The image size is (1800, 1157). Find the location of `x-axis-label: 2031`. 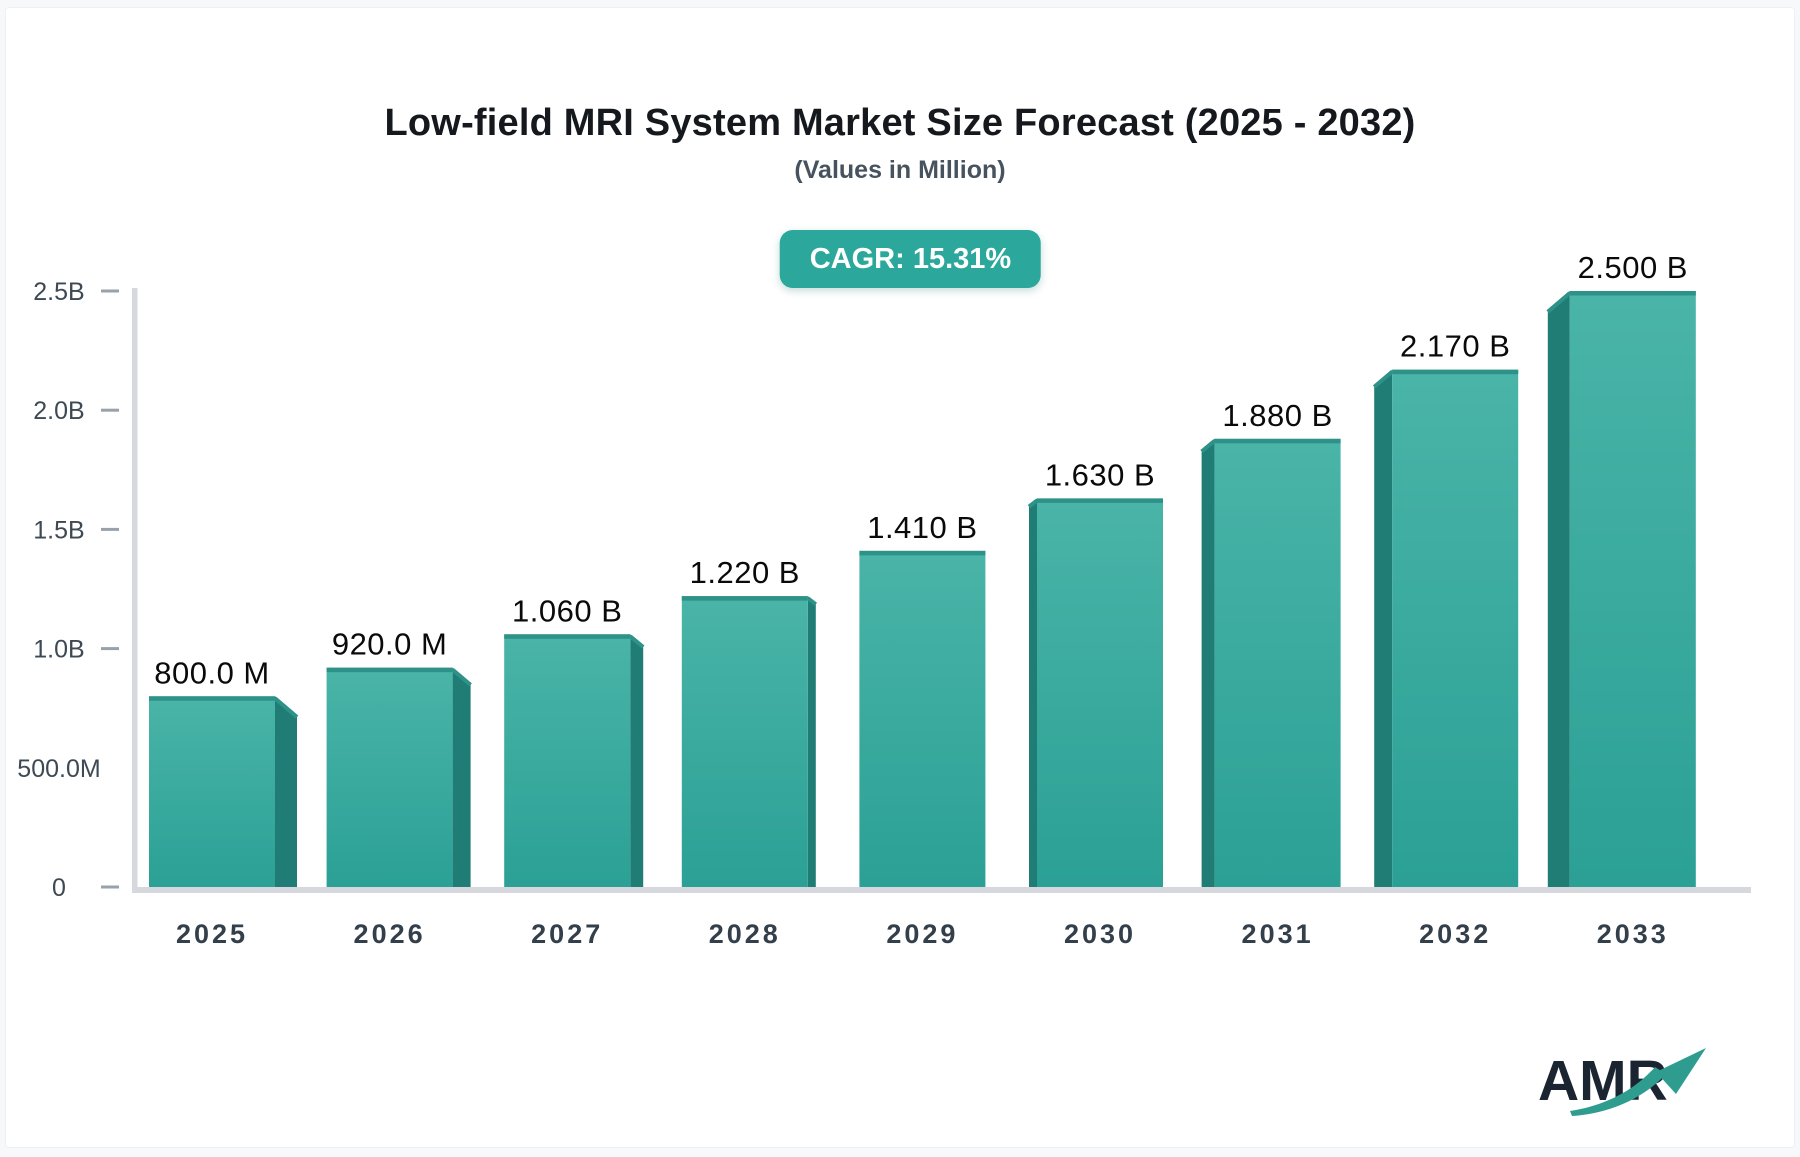

x-axis-label: 2031 is located at coordinates (1278, 934).